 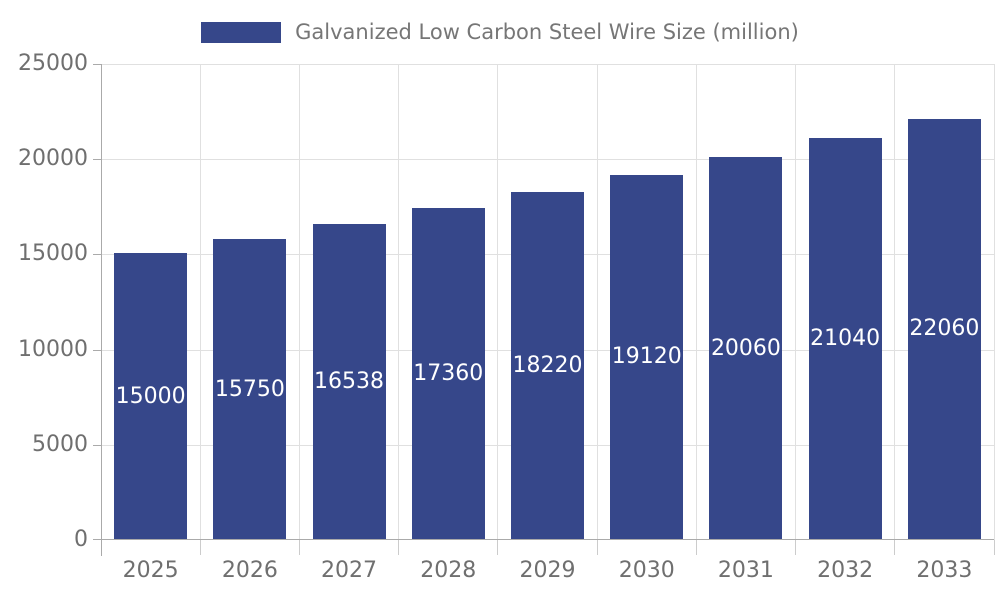 I want to click on bar-value-label: 21040, so click(x=845, y=339).